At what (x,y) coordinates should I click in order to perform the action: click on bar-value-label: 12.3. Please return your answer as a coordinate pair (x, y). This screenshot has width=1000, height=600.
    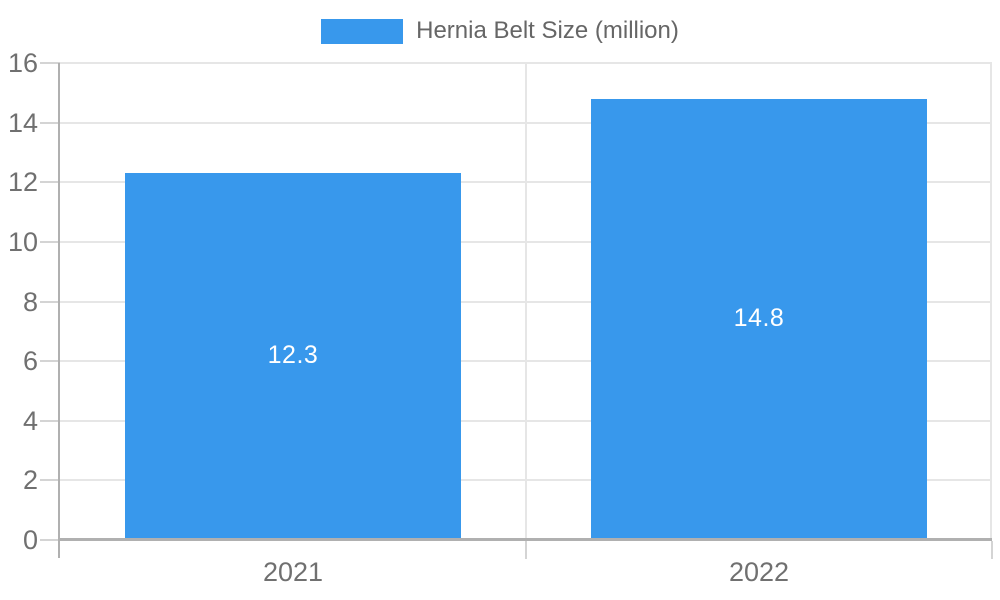
    Looking at the image, I should click on (293, 355).